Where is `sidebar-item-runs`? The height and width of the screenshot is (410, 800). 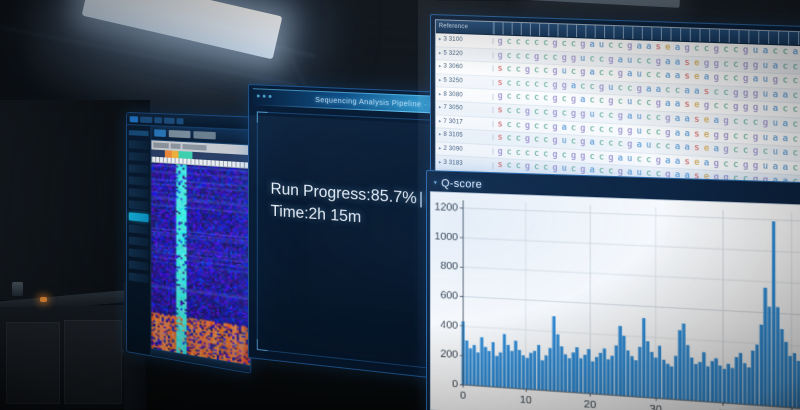
sidebar-item-runs is located at coordinates (138, 157).